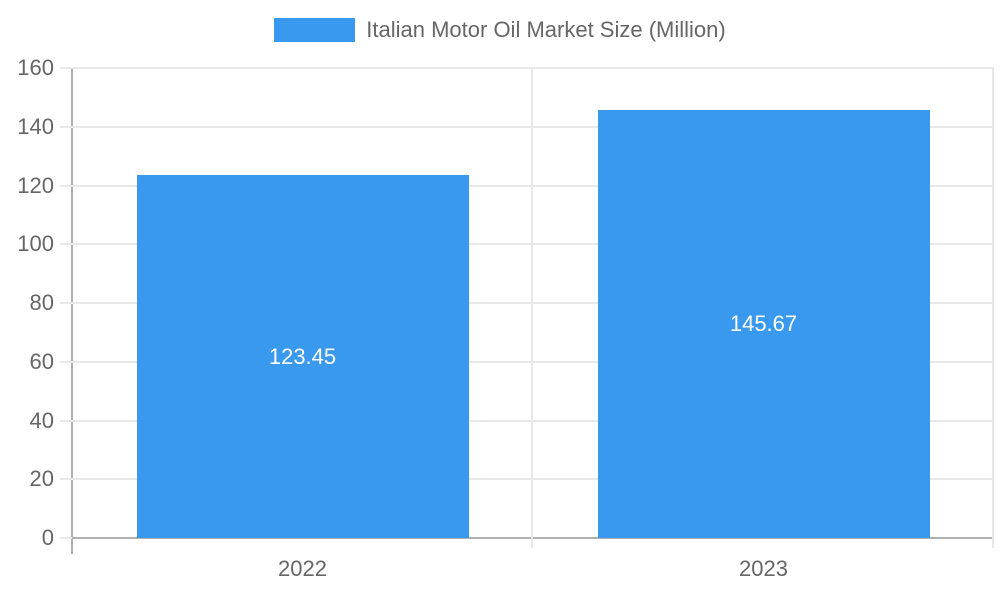  I want to click on y-tick-label: 0, so click(47, 537).